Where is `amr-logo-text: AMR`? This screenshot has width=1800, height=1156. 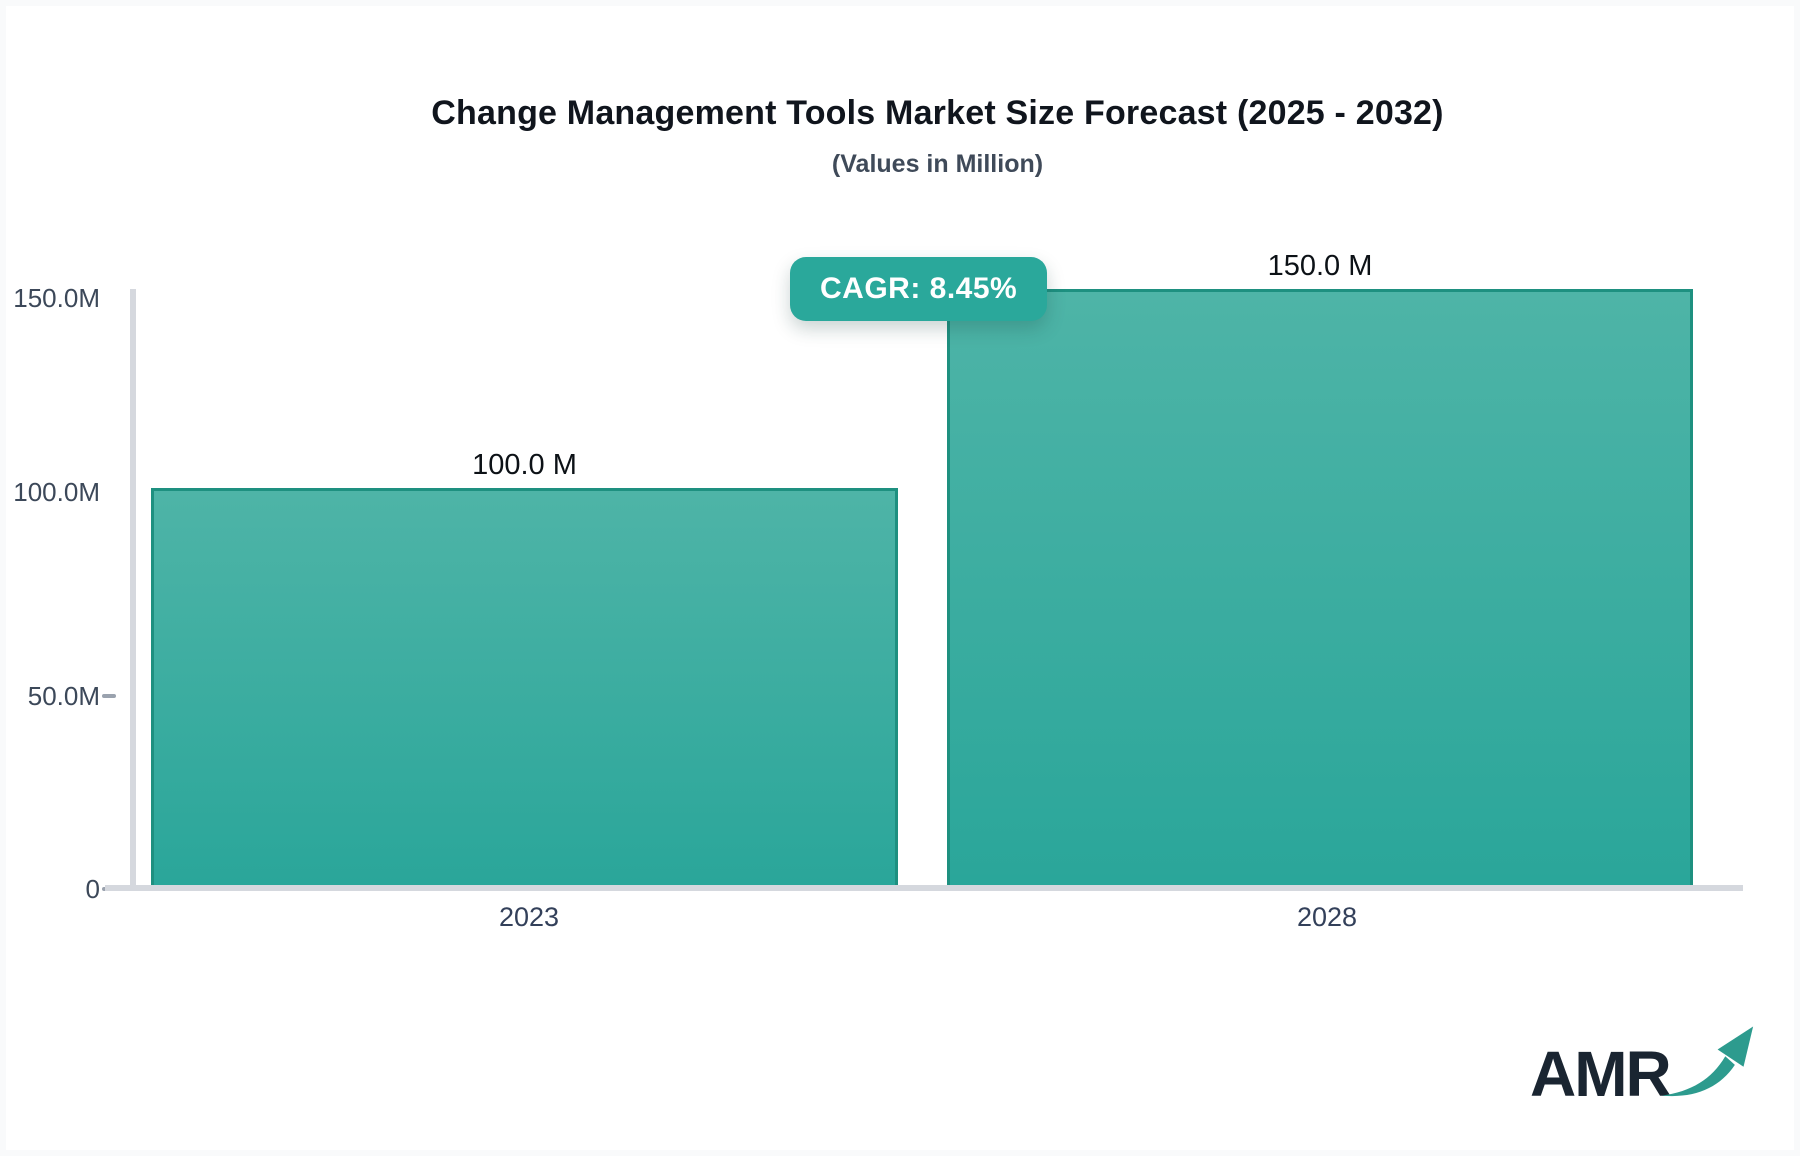 amr-logo-text: AMR is located at coordinates (1601, 1074).